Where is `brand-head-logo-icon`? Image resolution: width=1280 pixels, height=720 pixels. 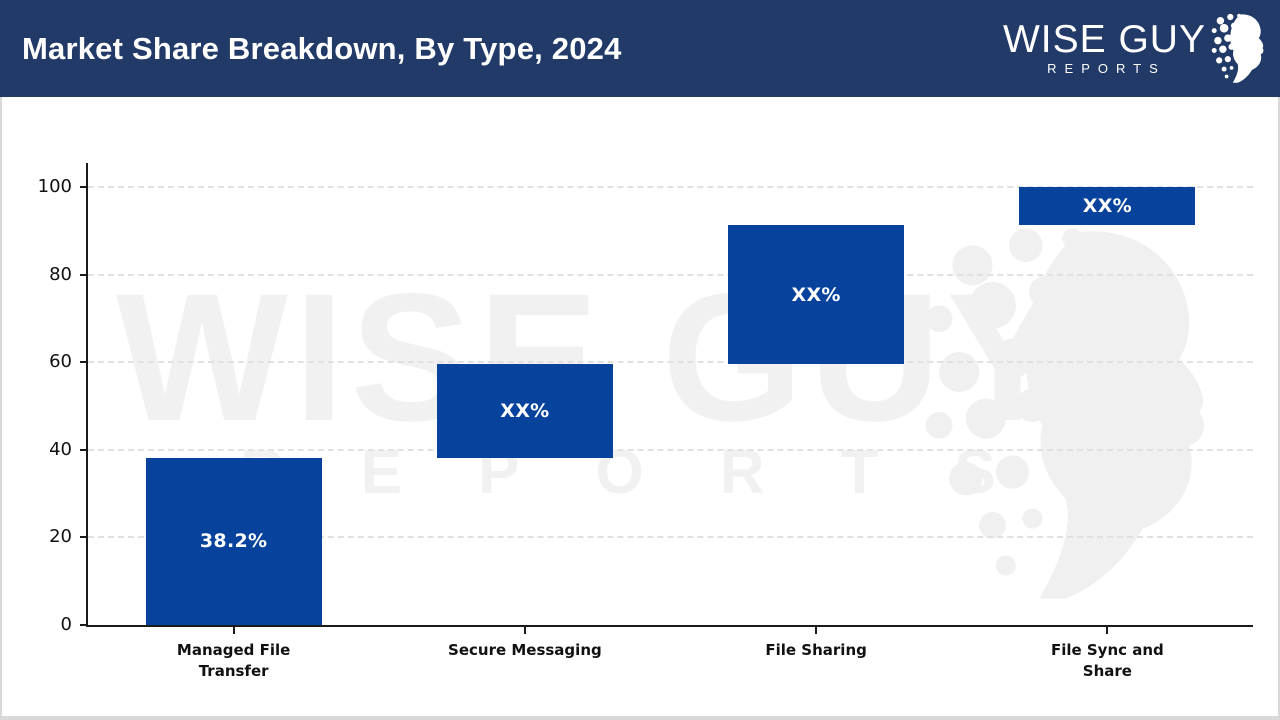
brand-head-logo-icon is located at coordinates (1239, 48).